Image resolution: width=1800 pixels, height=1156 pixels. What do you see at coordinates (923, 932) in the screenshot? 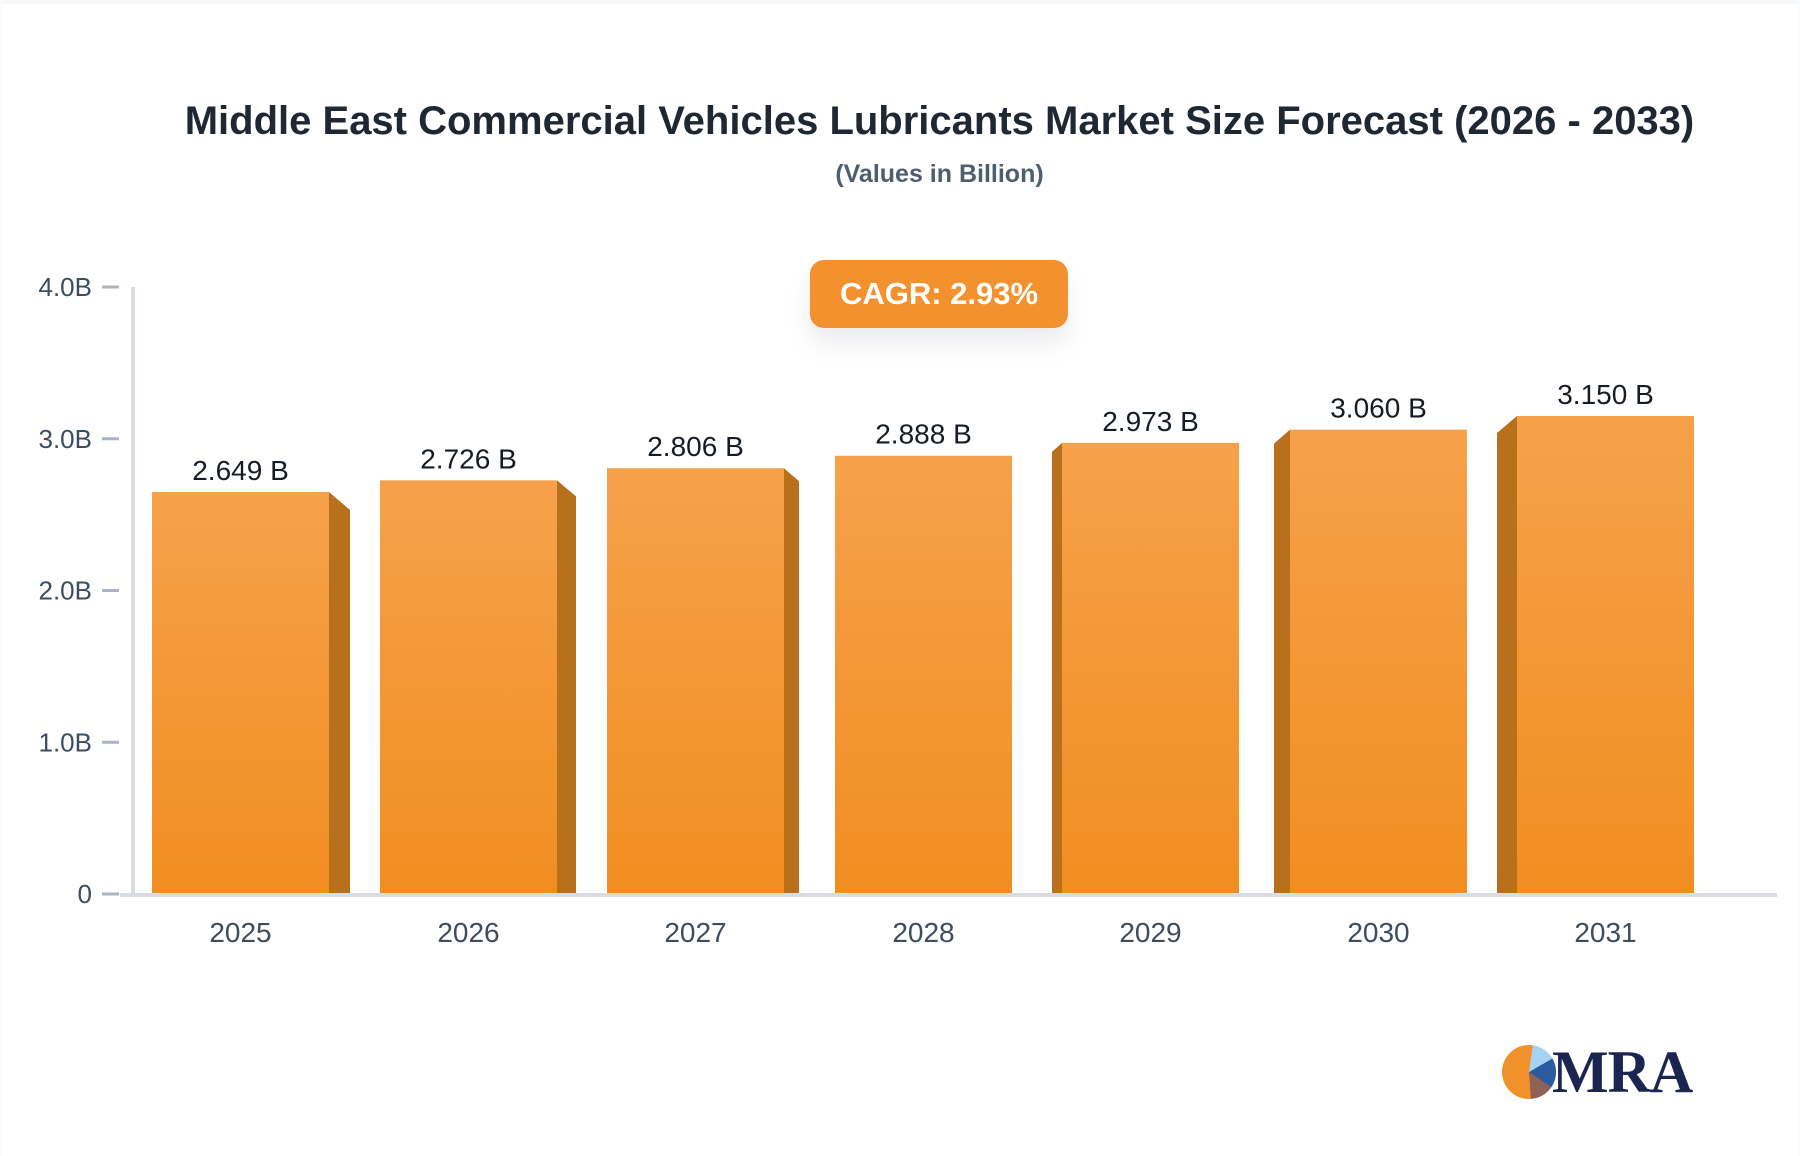
I see `x-tick-label: 2028` at bounding box center [923, 932].